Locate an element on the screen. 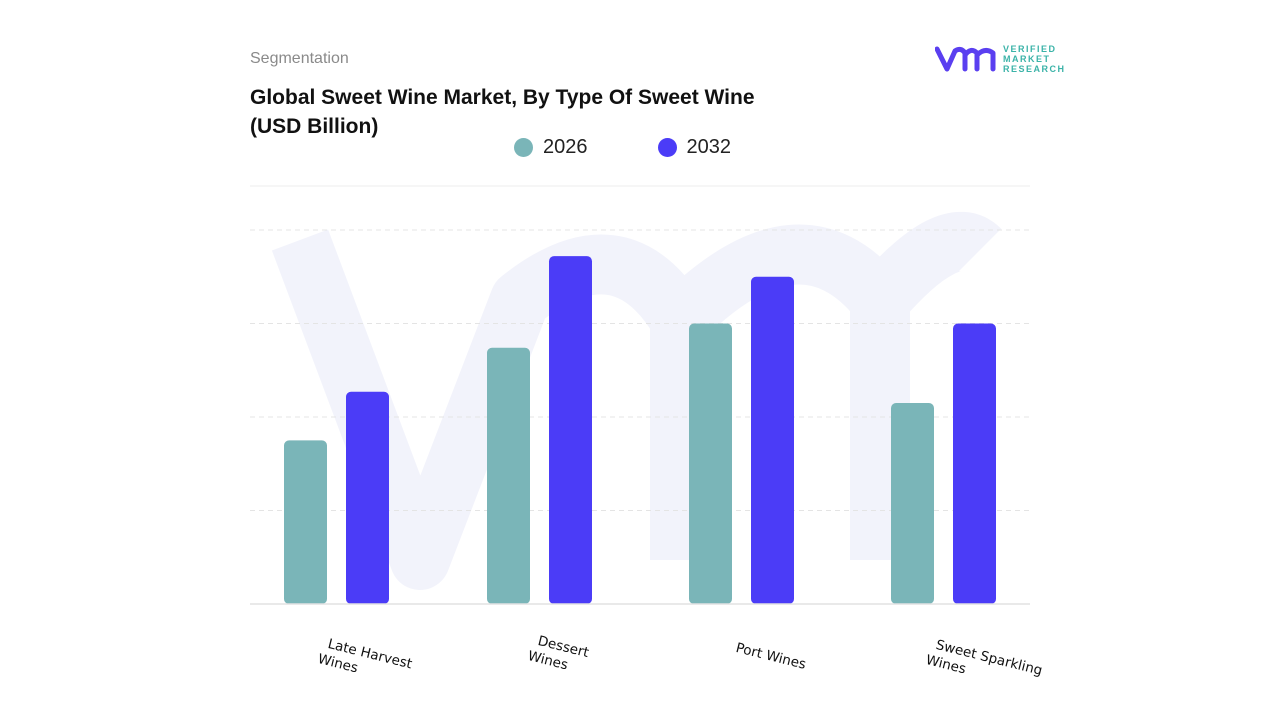 This screenshot has width=1280, height=720. legend-label: 2032 is located at coordinates (709, 147).